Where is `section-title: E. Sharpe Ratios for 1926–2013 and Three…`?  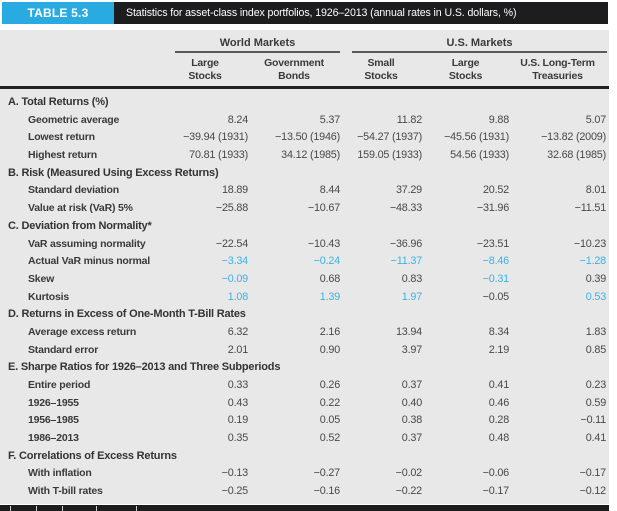 section-title: E. Sharpe Ratios for 1926–2013 and Three… is located at coordinates (144, 367).